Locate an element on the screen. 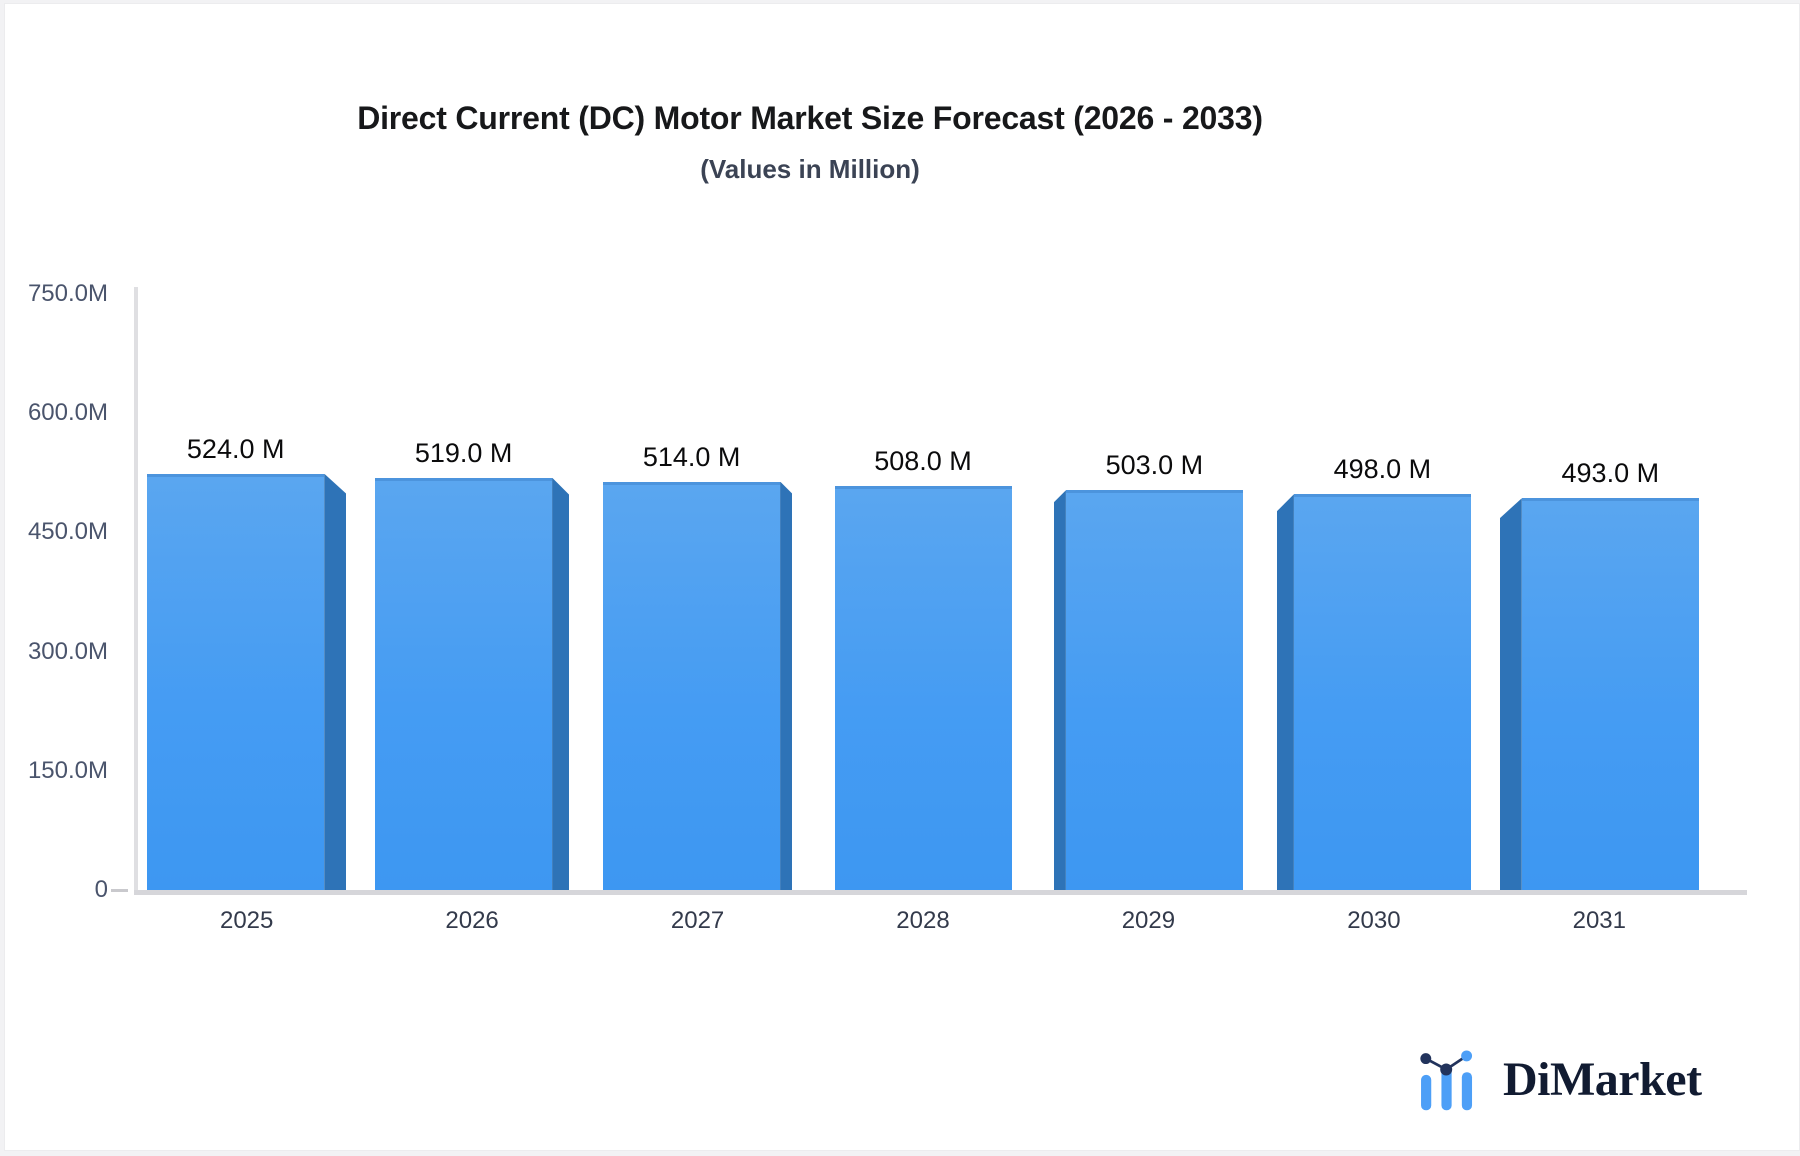 This screenshot has width=1800, height=1156. x-tick-label: 2030 is located at coordinates (1374, 920).